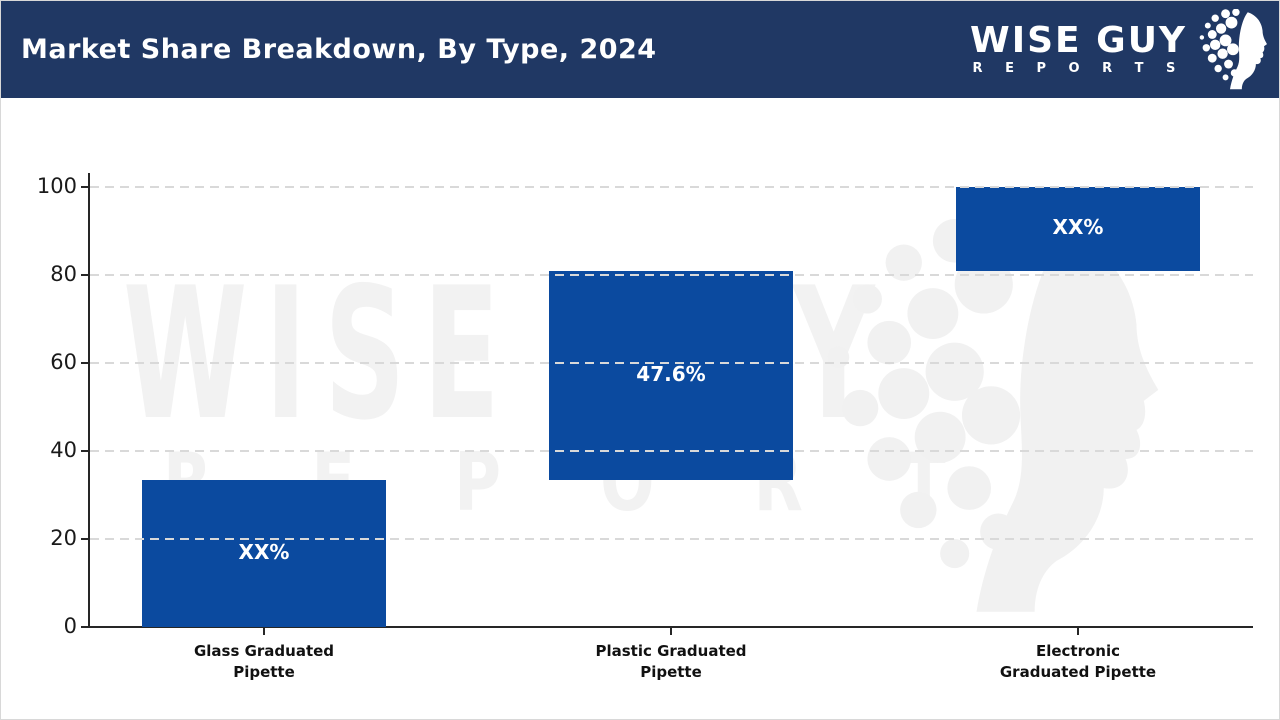  I want to click on chart-title: Market Share Breakdown, By Type, 2024, so click(339, 49).